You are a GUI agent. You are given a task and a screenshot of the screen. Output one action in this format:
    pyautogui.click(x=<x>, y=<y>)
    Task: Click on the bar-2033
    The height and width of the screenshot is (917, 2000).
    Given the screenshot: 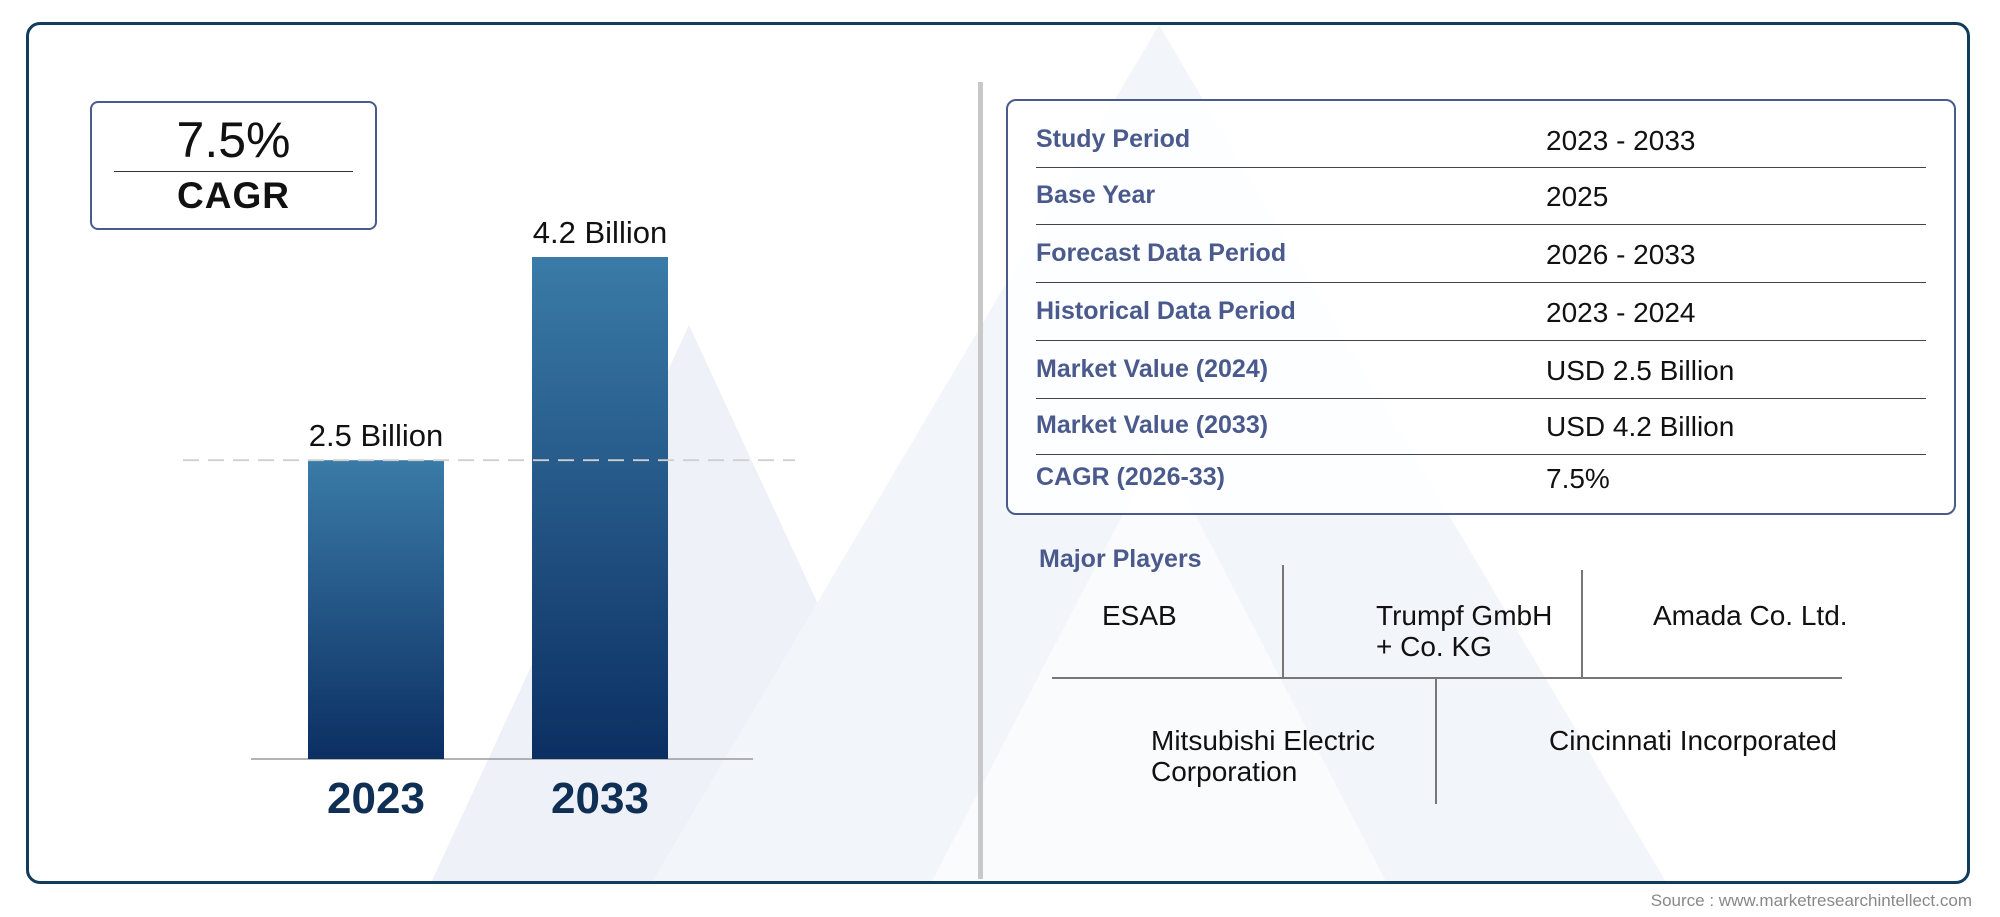 What is the action you would take?
    pyautogui.click(x=600, y=508)
    